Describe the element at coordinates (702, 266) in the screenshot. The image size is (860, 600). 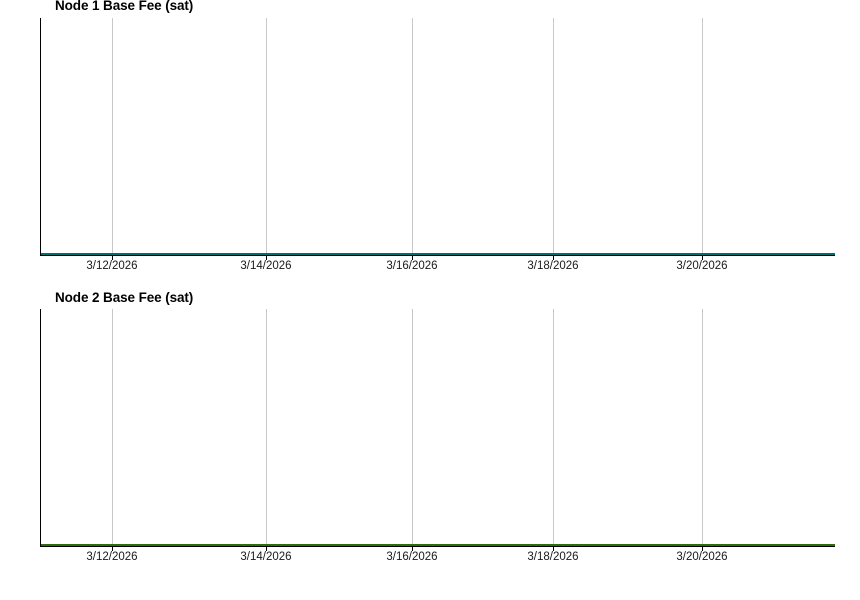
I see `x-tick-label-node1-4: 3/20/2026` at that location.